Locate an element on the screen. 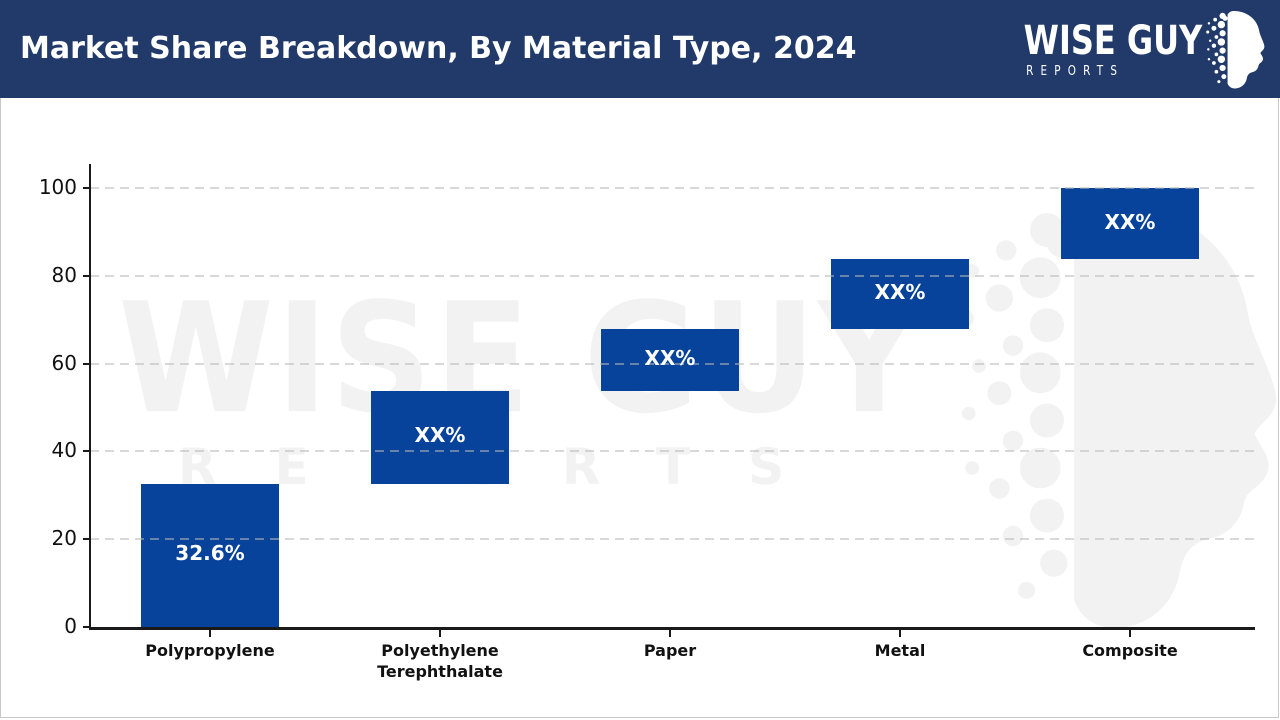  bar-composite is located at coordinates (1130, 224).